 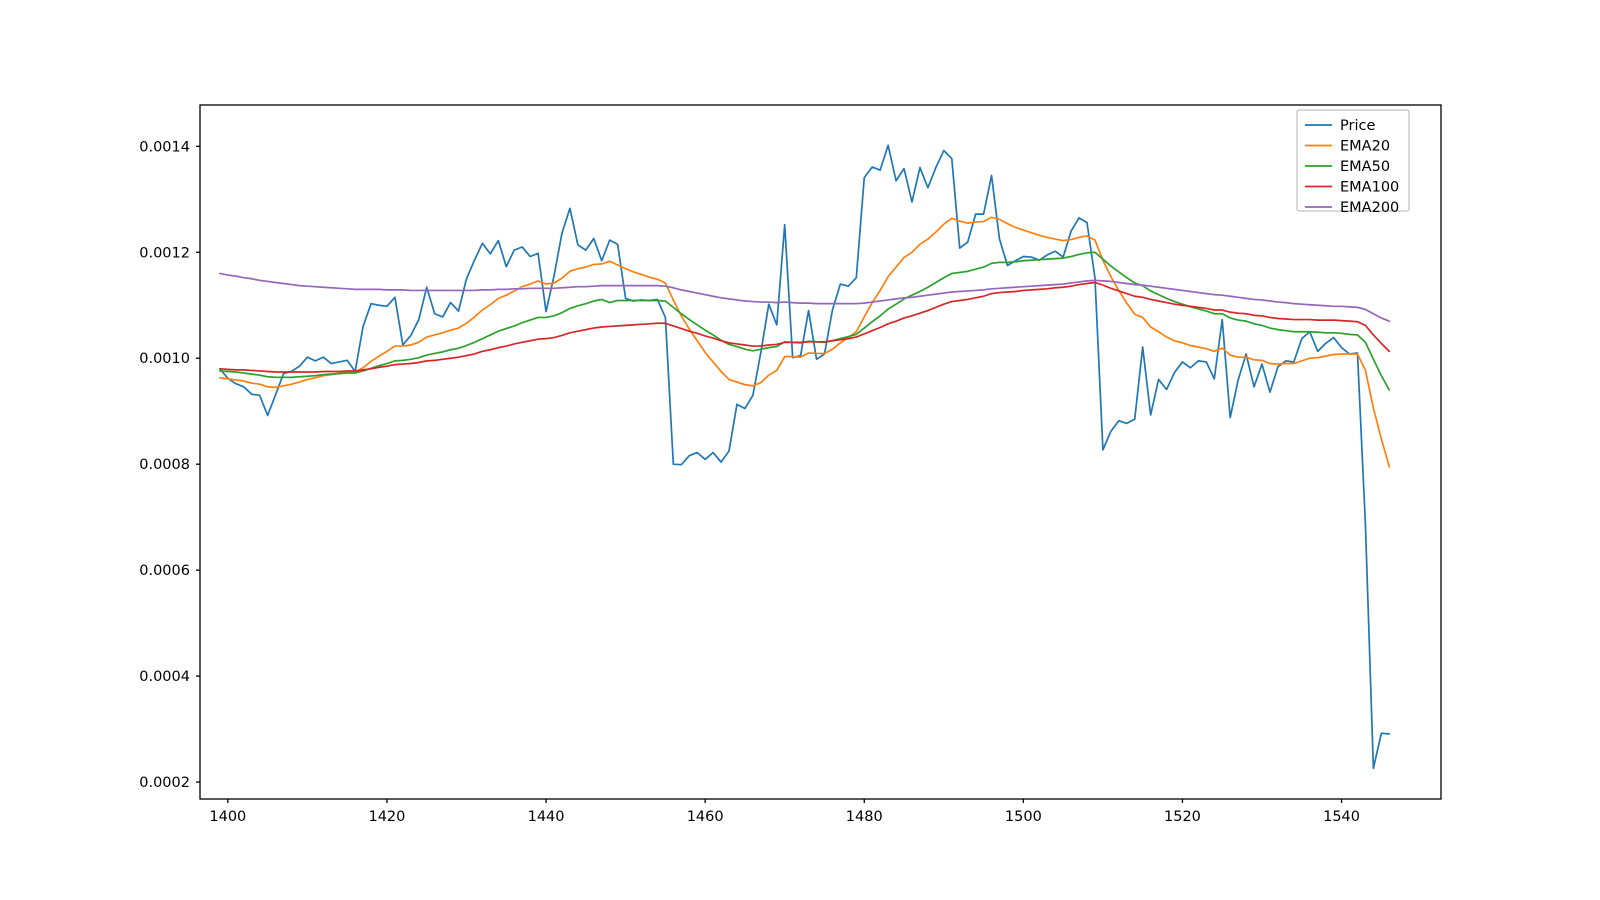 I want to click on y-tick-label: 0.0014, so click(x=164, y=147).